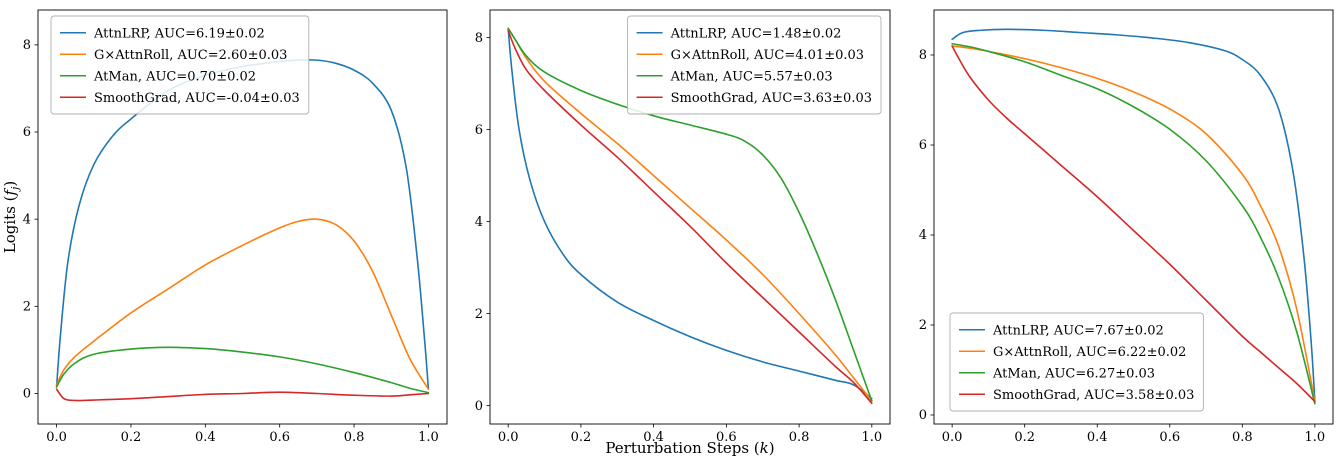 This screenshot has width=1340, height=460. What do you see at coordinates (1078, 330) in the screenshot?
I see `legend-label: AttnLRP, AUC=7.67±0.02` at bounding box center [1078, 330].